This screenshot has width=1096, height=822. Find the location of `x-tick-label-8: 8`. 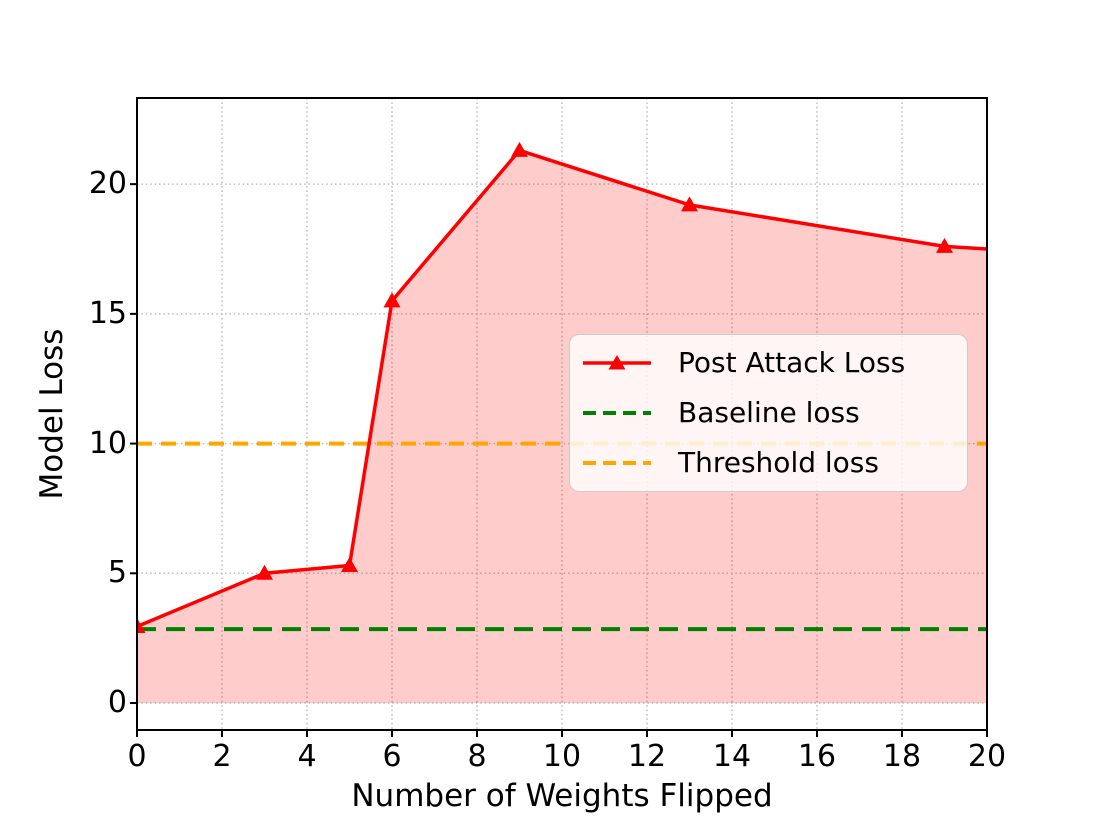

x-tick-label-8: 8 is located at coordinates (477, 756).